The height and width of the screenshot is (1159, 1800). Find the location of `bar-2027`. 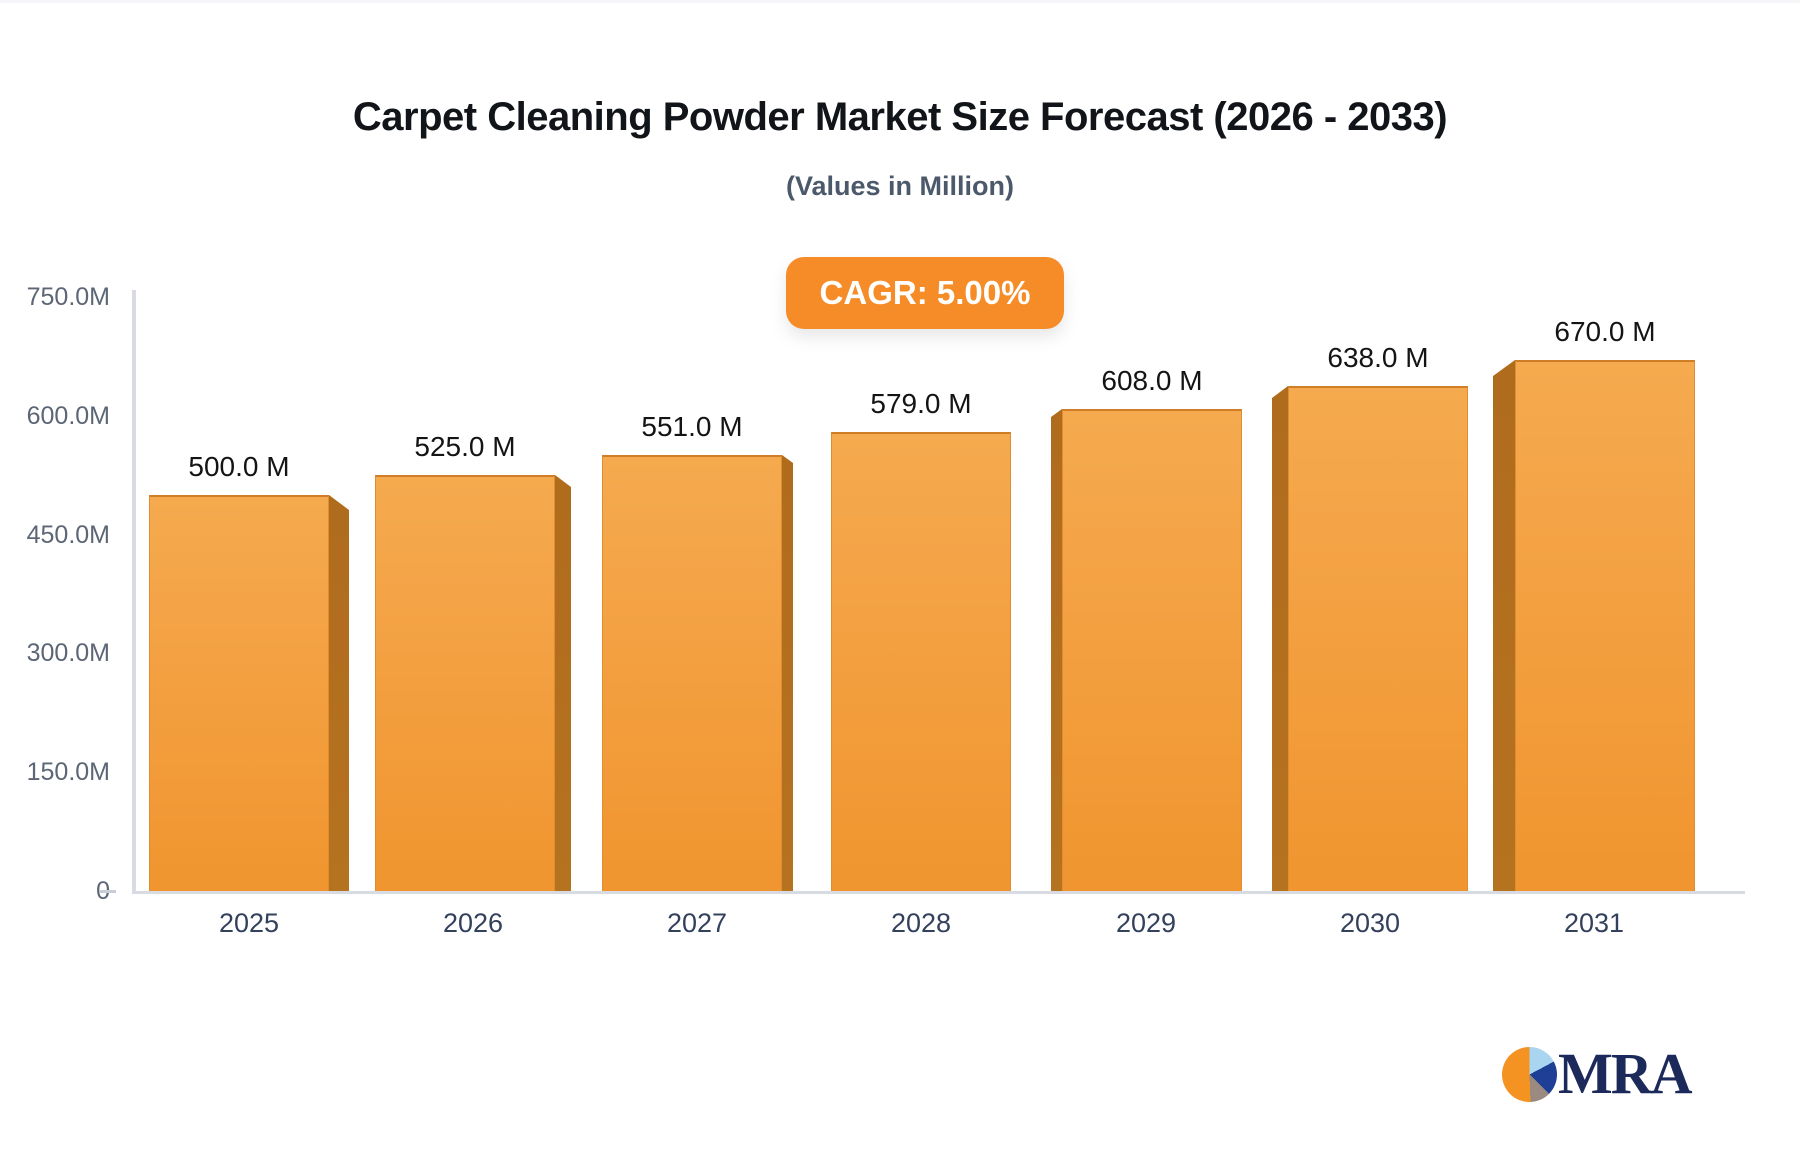

bar-2027 is located at coordinates (697, 673).